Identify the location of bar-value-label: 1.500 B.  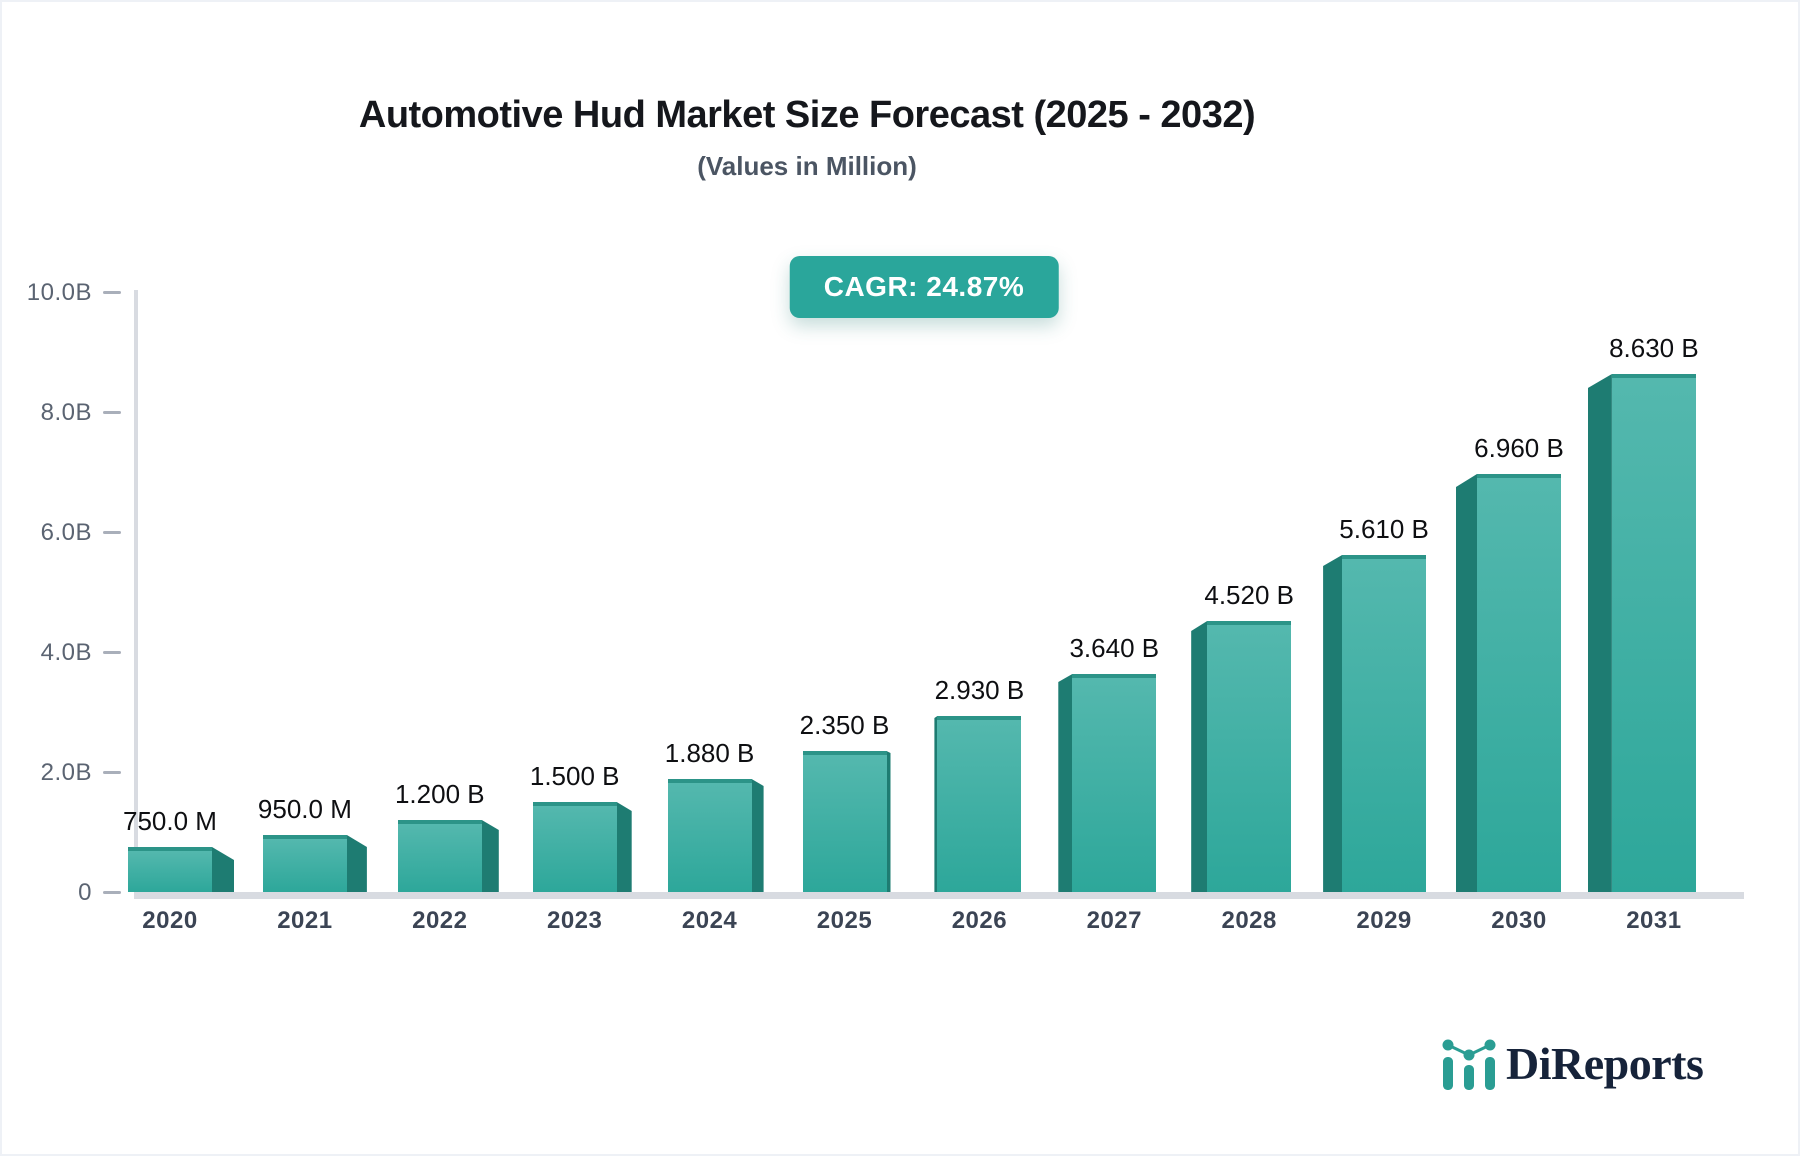
(574, 776).